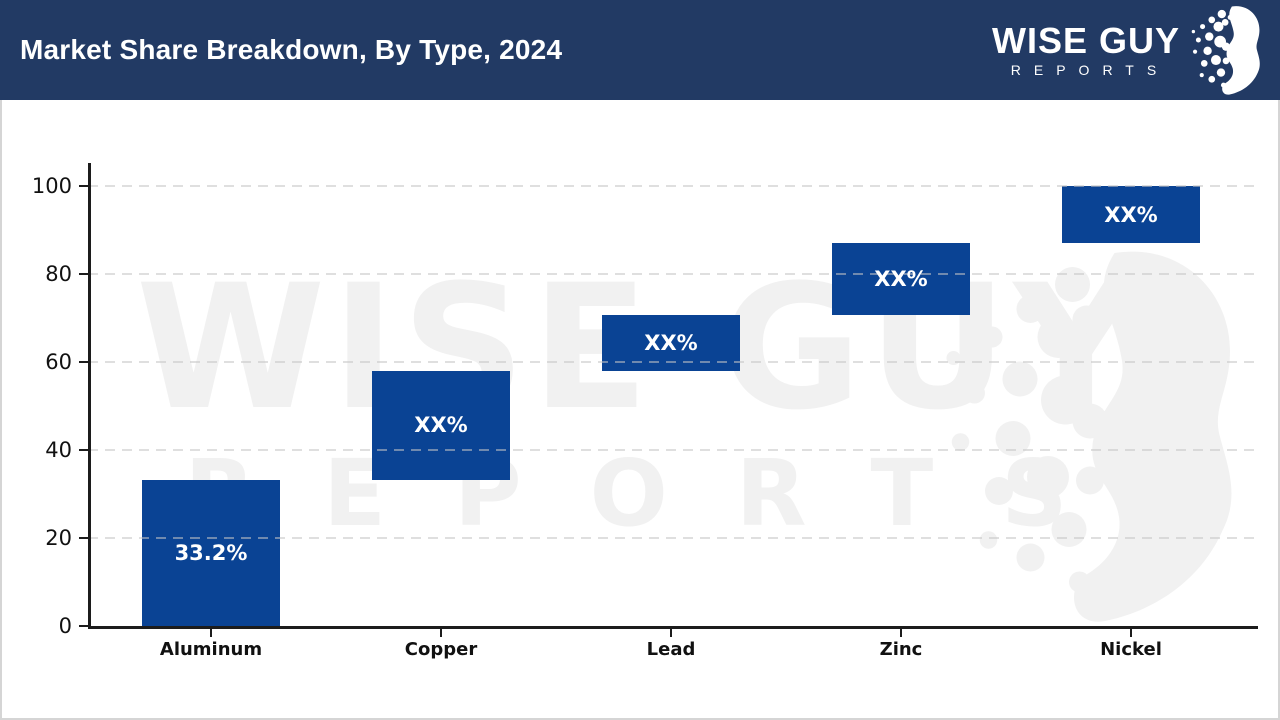 This screenshot has height=720, width=1280. Describe the element at coordinates (58, 538) in the screenshot. I see `y-tick-label: 20` at that location.